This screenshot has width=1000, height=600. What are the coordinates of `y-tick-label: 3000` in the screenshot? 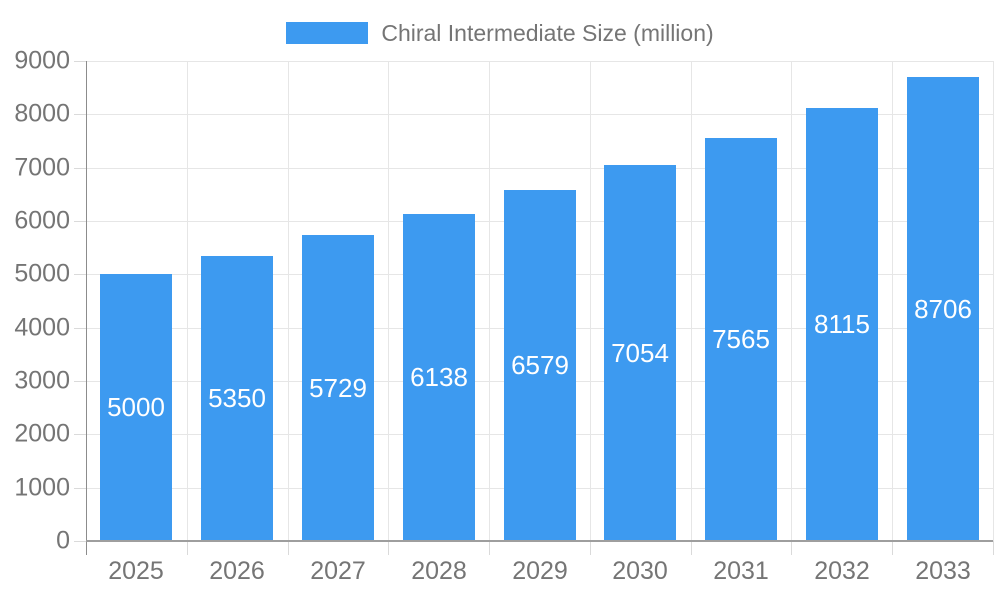 It's located at (42, 380).